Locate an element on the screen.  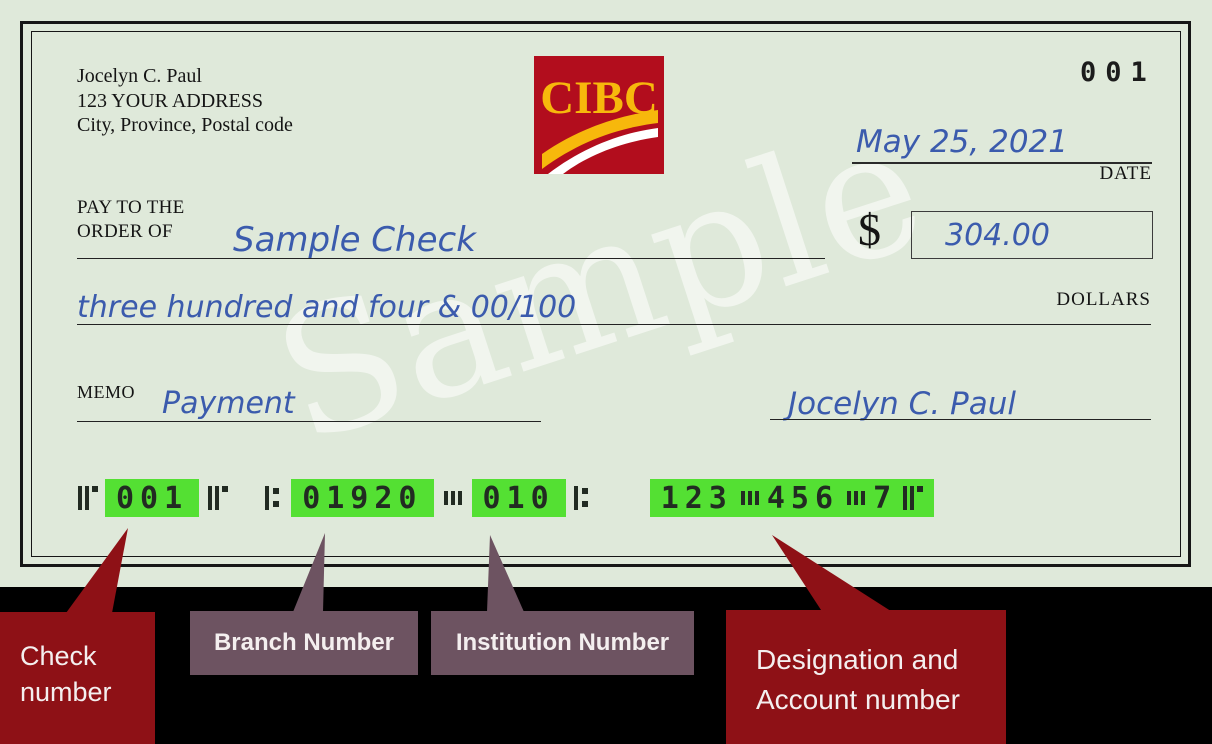
check-number-callout: Check number is located at coordinates (77, 678).